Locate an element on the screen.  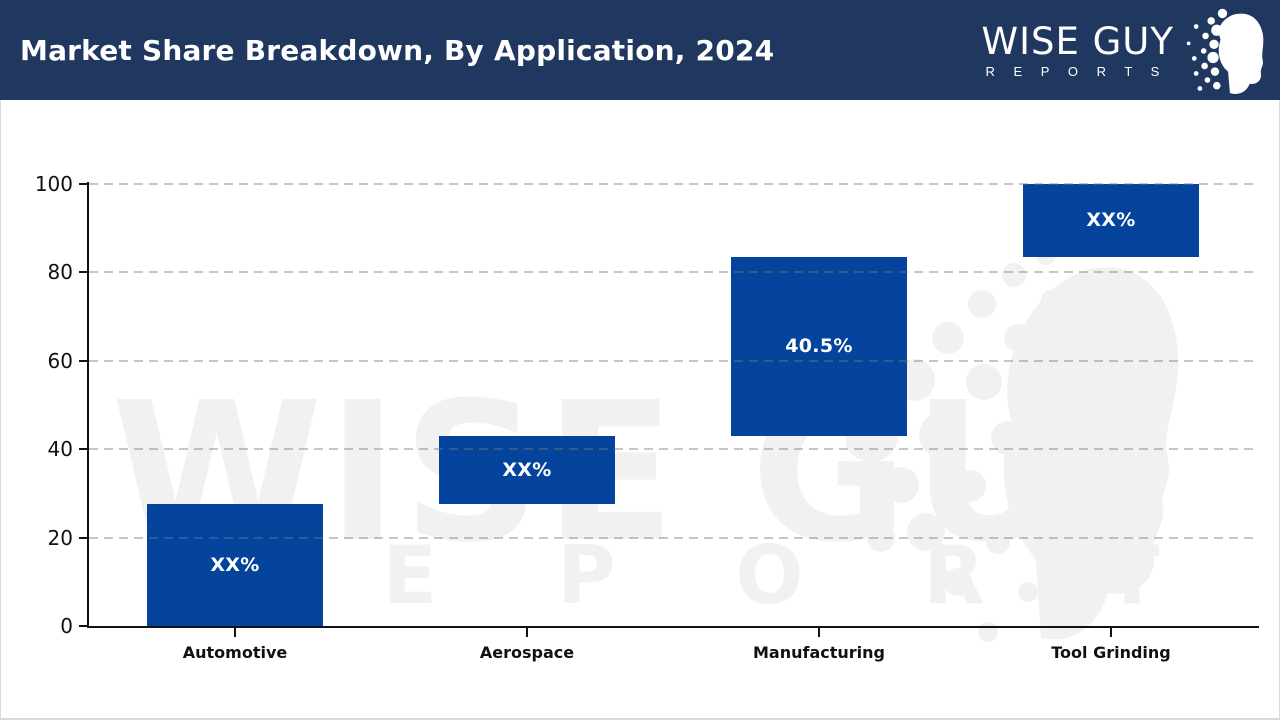
logo-wordmark-line1: WISE GUY is located at coordinates (1077, 41).